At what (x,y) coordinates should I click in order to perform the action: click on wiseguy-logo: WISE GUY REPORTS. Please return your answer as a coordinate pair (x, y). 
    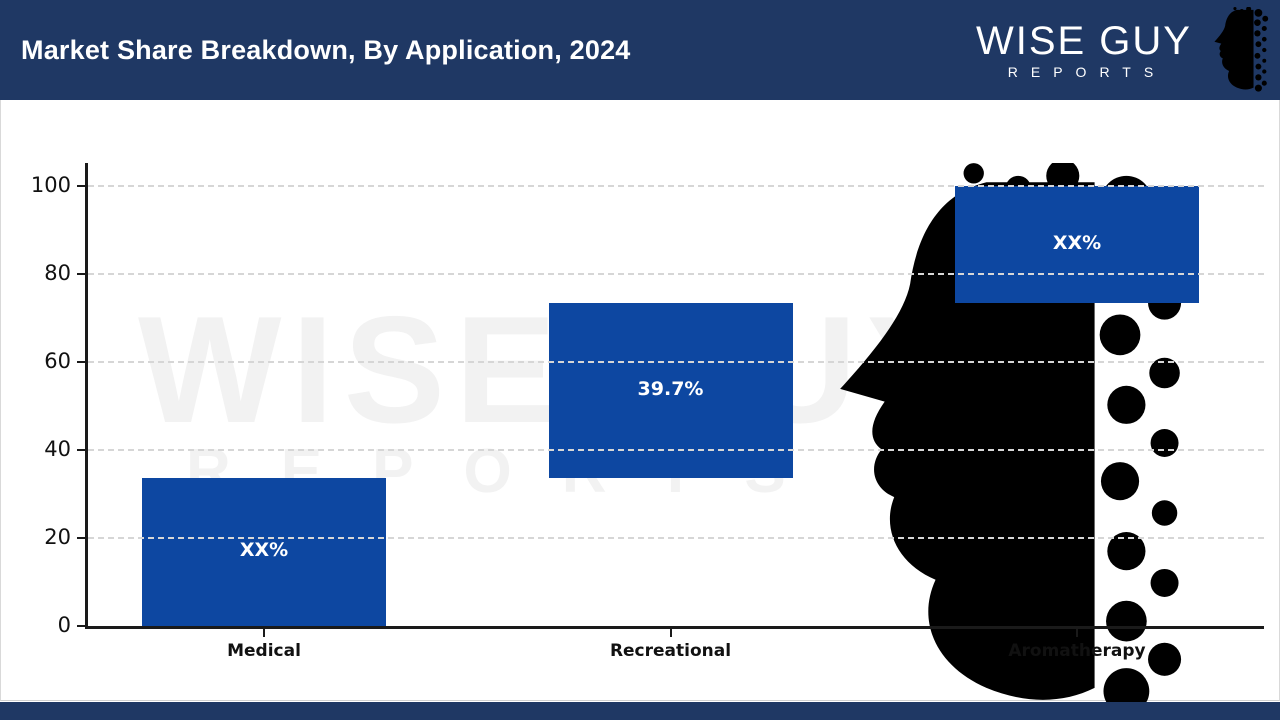
    Looking at the image, I should click on (1128, 50).